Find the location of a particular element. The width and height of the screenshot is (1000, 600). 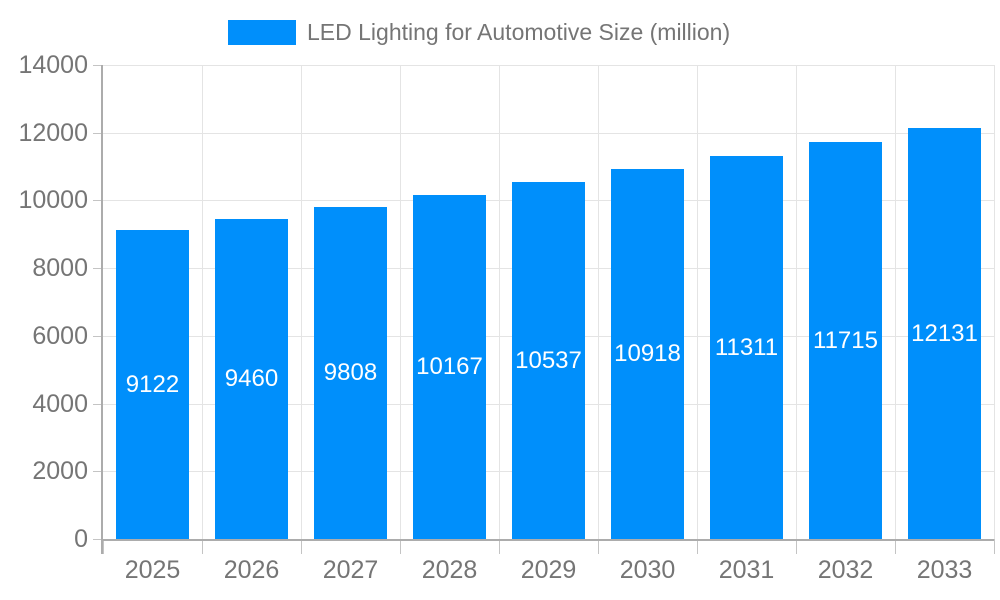

bar-2026 is located at coordinates (251, 379).